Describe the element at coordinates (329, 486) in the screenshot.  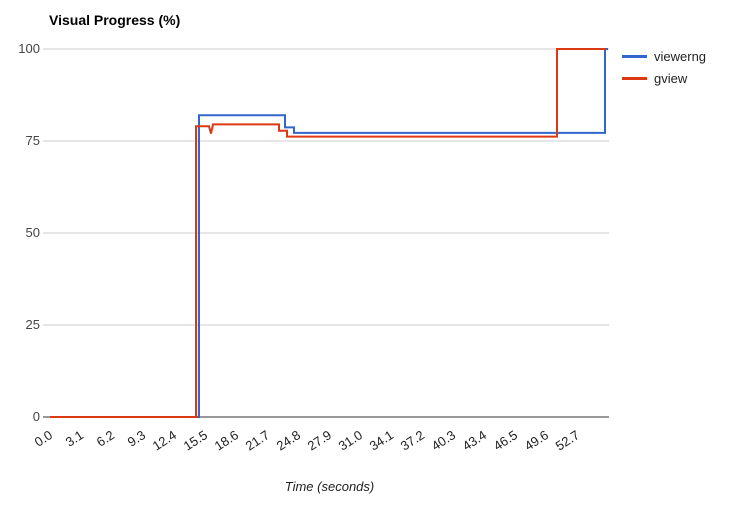
I see `x-axis-title: Time (seconds)` at that location.